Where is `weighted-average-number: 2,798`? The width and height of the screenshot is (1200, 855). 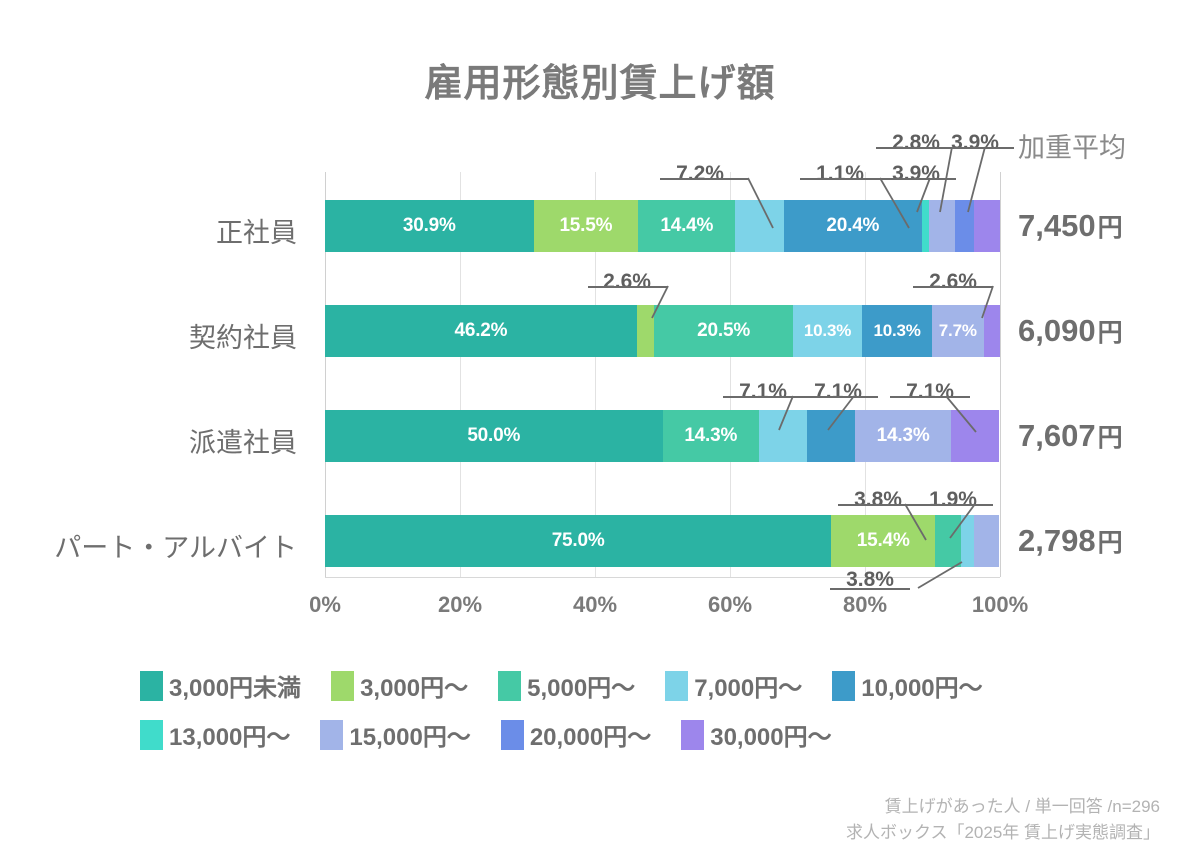 weighted-average-number: 2,798 is located at coordinates (1057, 540).